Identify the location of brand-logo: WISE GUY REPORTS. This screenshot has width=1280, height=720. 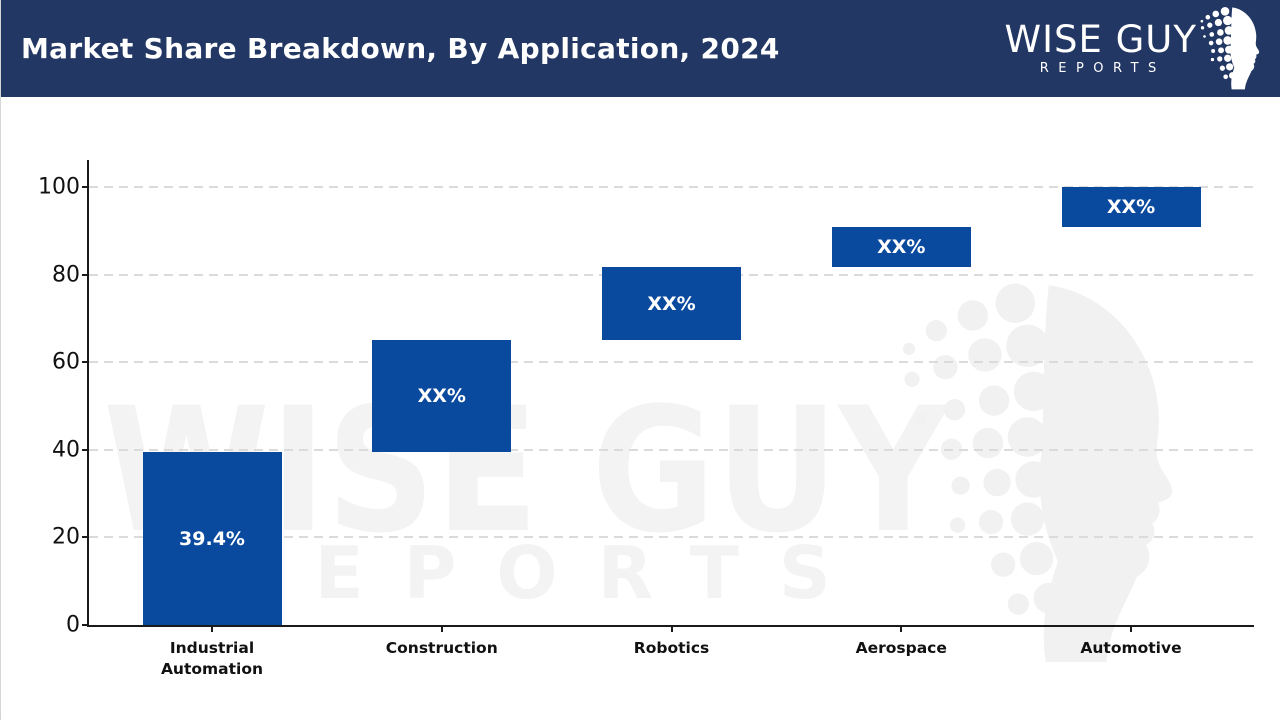
(1142, 49).